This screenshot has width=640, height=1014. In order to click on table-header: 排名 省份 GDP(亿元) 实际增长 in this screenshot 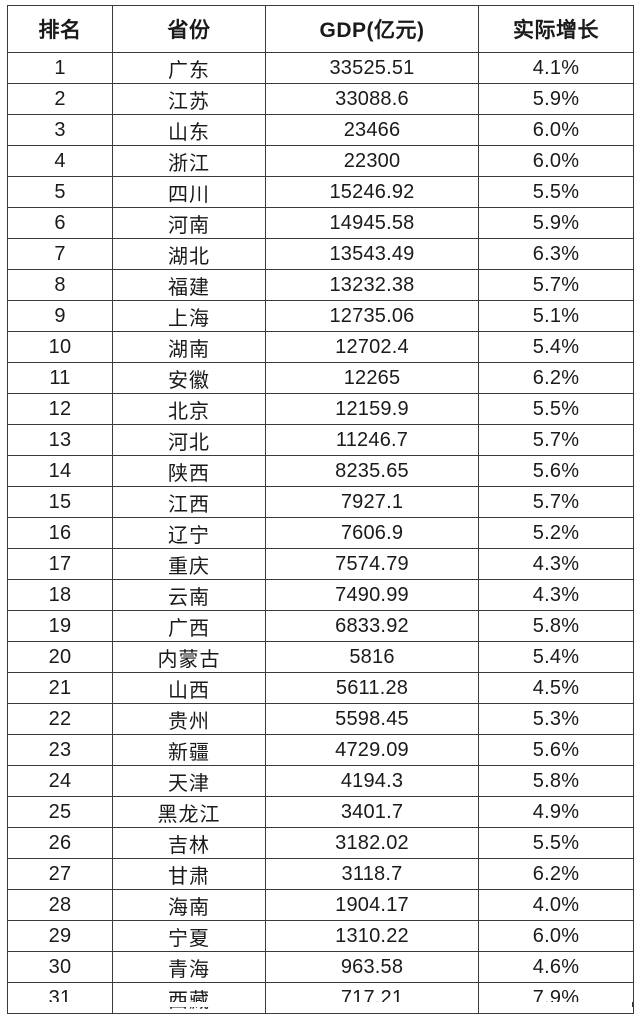, I will do `click(320, 29)`.